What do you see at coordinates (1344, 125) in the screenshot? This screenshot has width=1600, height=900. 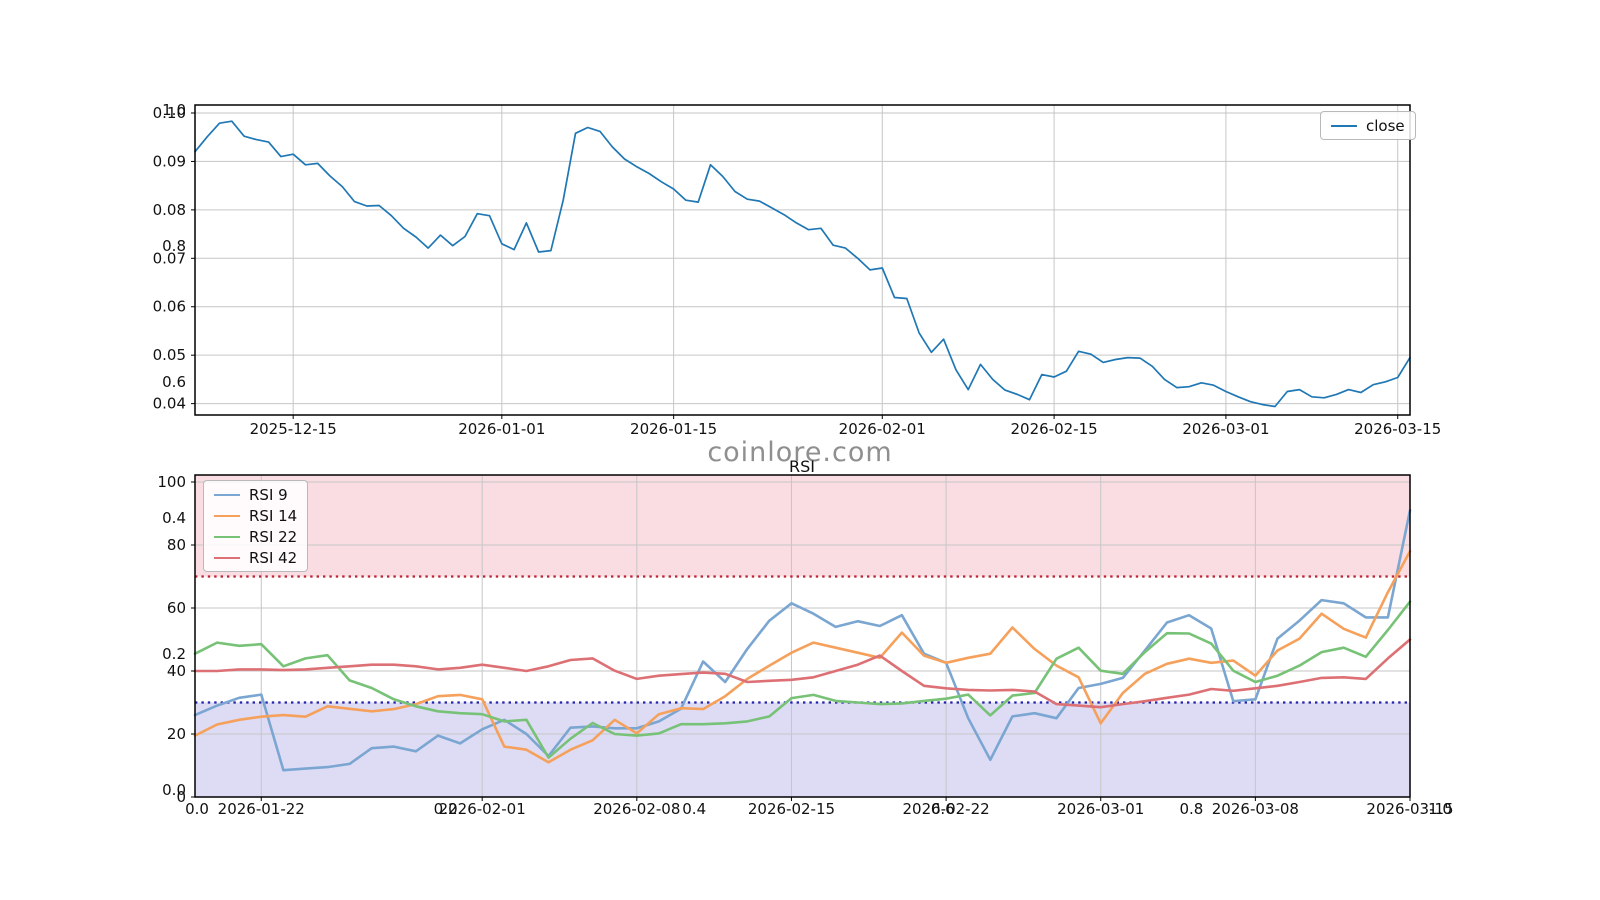 I see `close-line-swatch` at bounding box center [1344, 125].